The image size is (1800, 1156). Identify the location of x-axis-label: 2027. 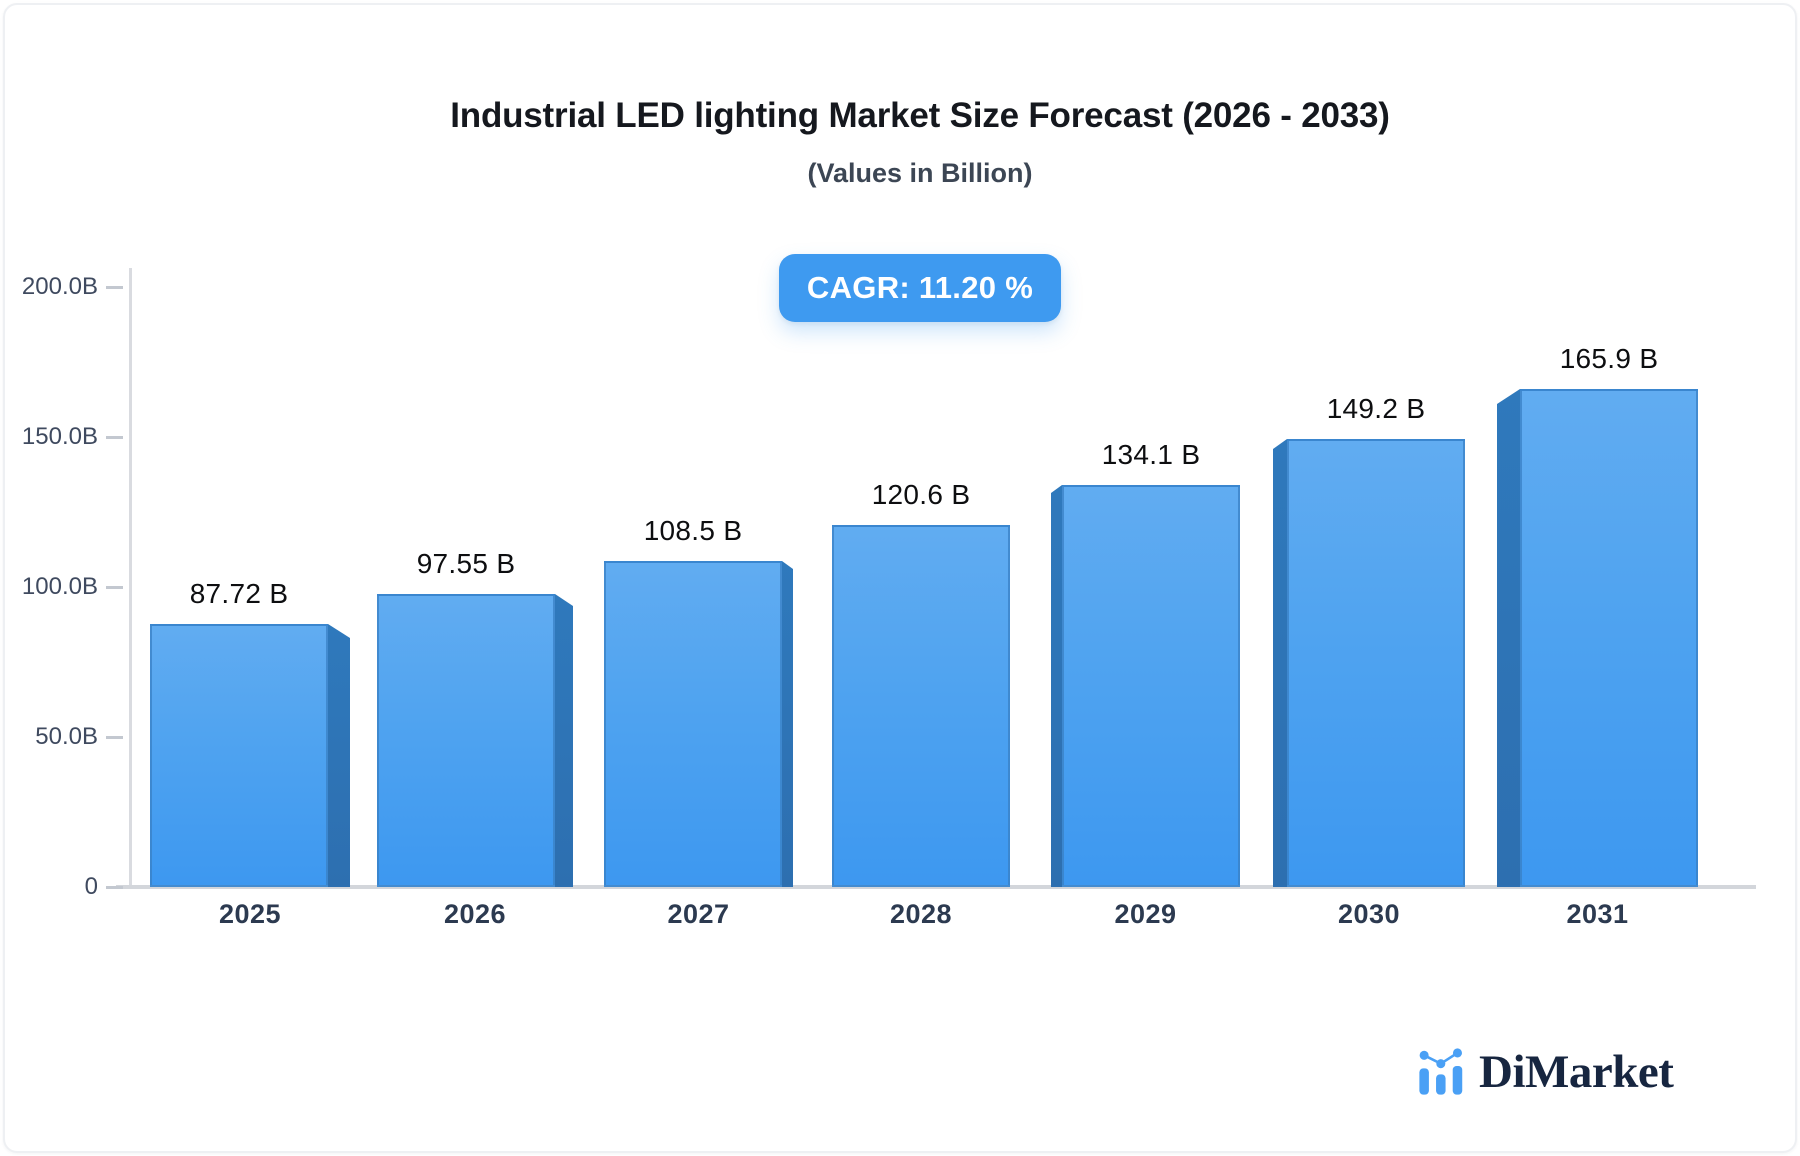
(698, 914).